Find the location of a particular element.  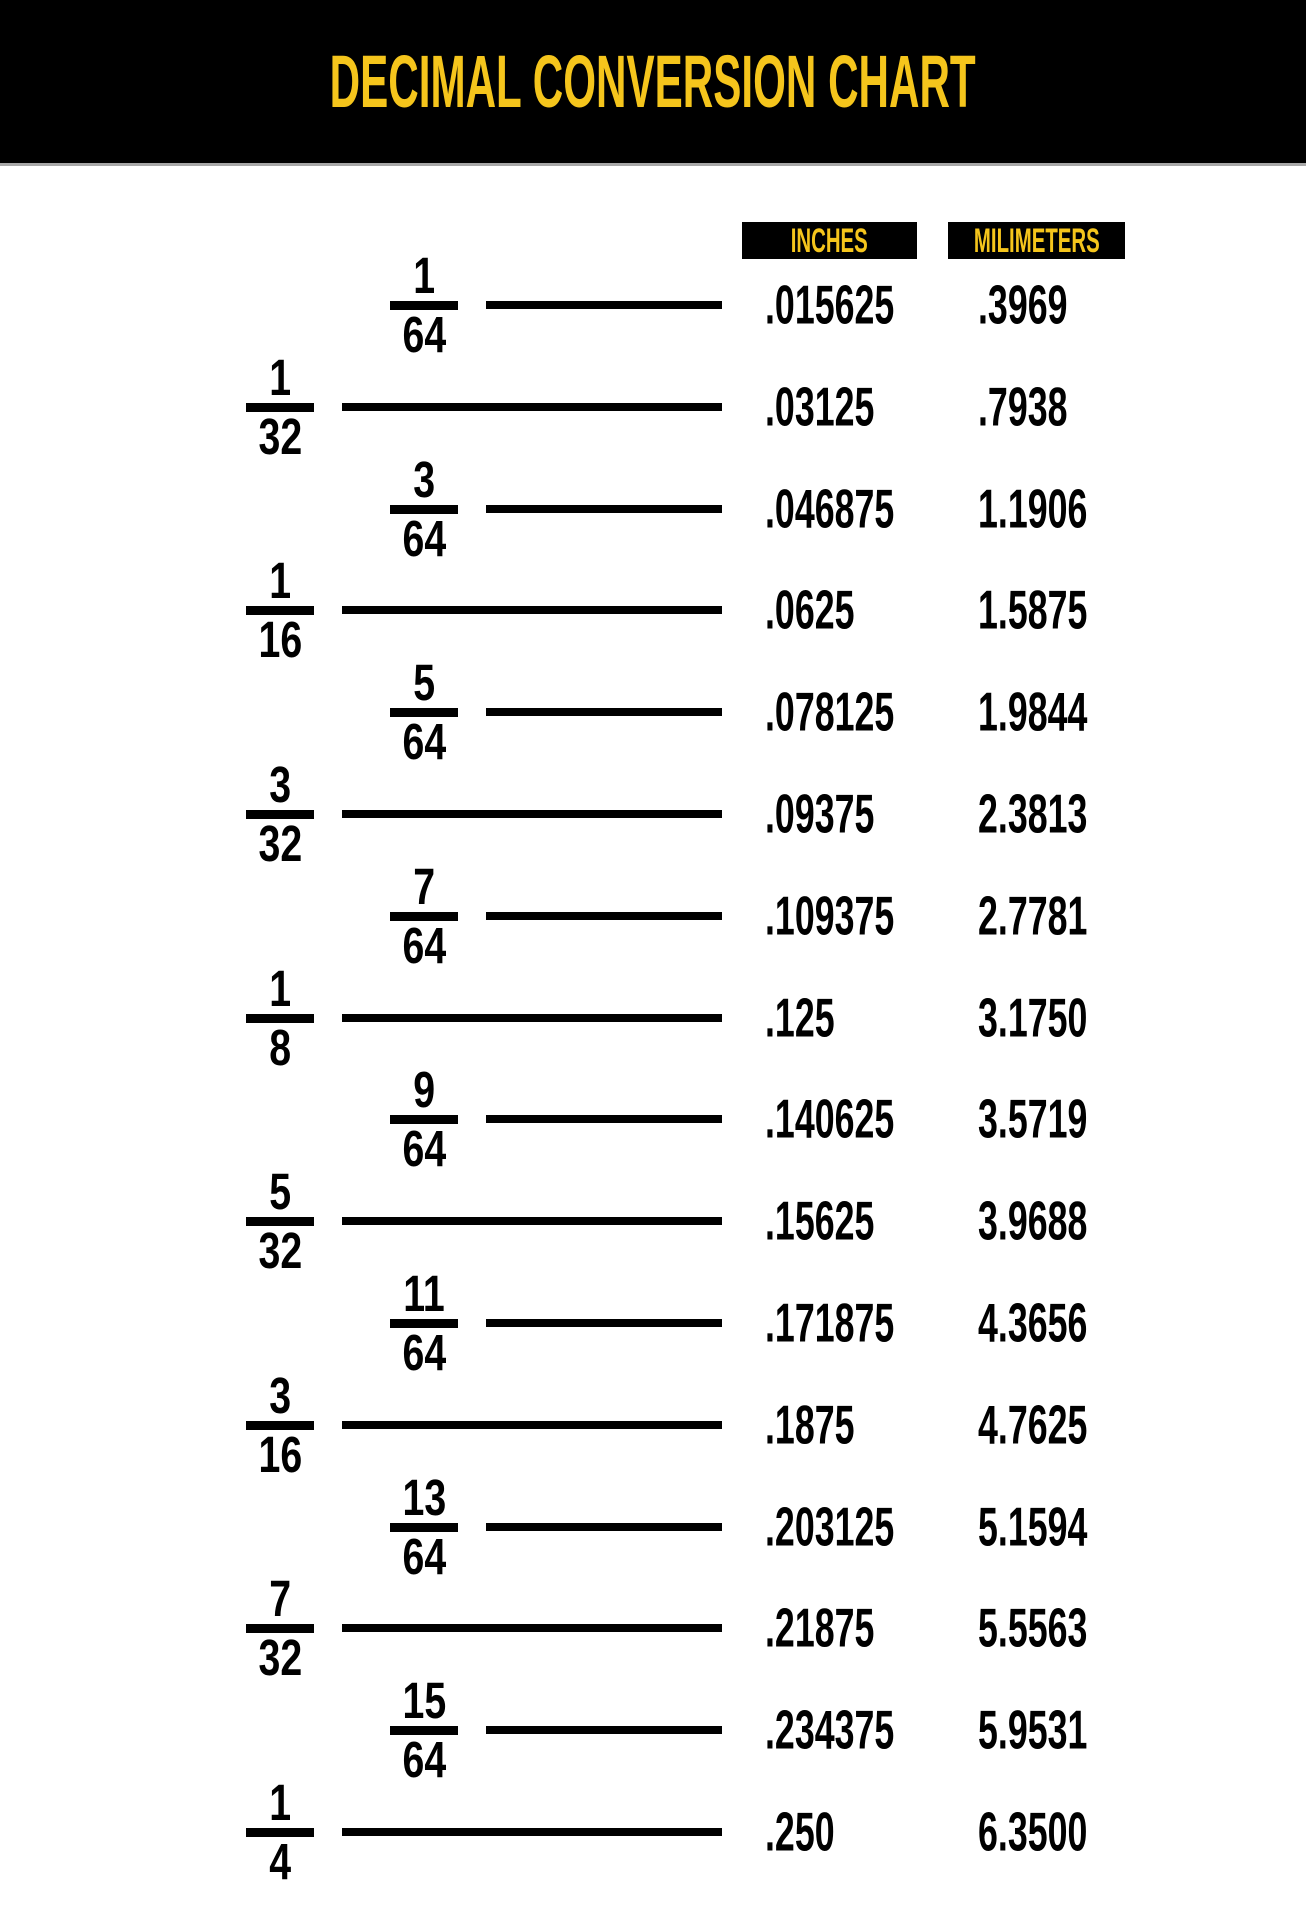

conversion-row: 3 64 .046875 1.1906 is located at coordinates (653, 509).